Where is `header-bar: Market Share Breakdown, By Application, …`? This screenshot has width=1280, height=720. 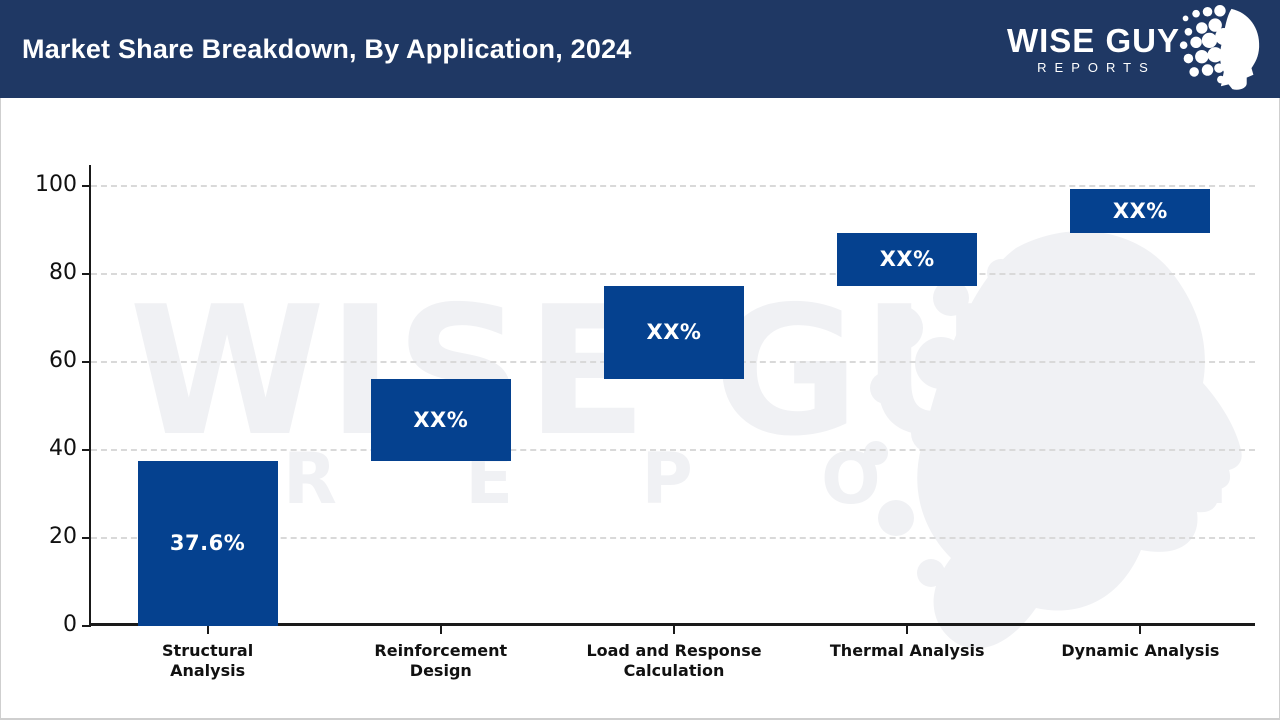 header-bar: Market Share Breakdown, By Application, … is located at coordinates (640, 49).